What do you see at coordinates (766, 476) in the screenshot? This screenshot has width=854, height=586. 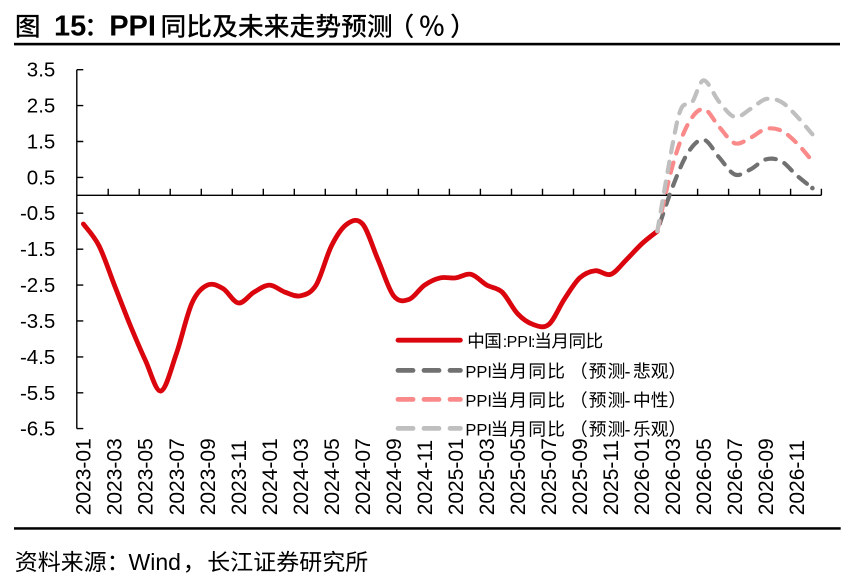 I see `svg-text: 2026-09` at bounding box center [766, 476].